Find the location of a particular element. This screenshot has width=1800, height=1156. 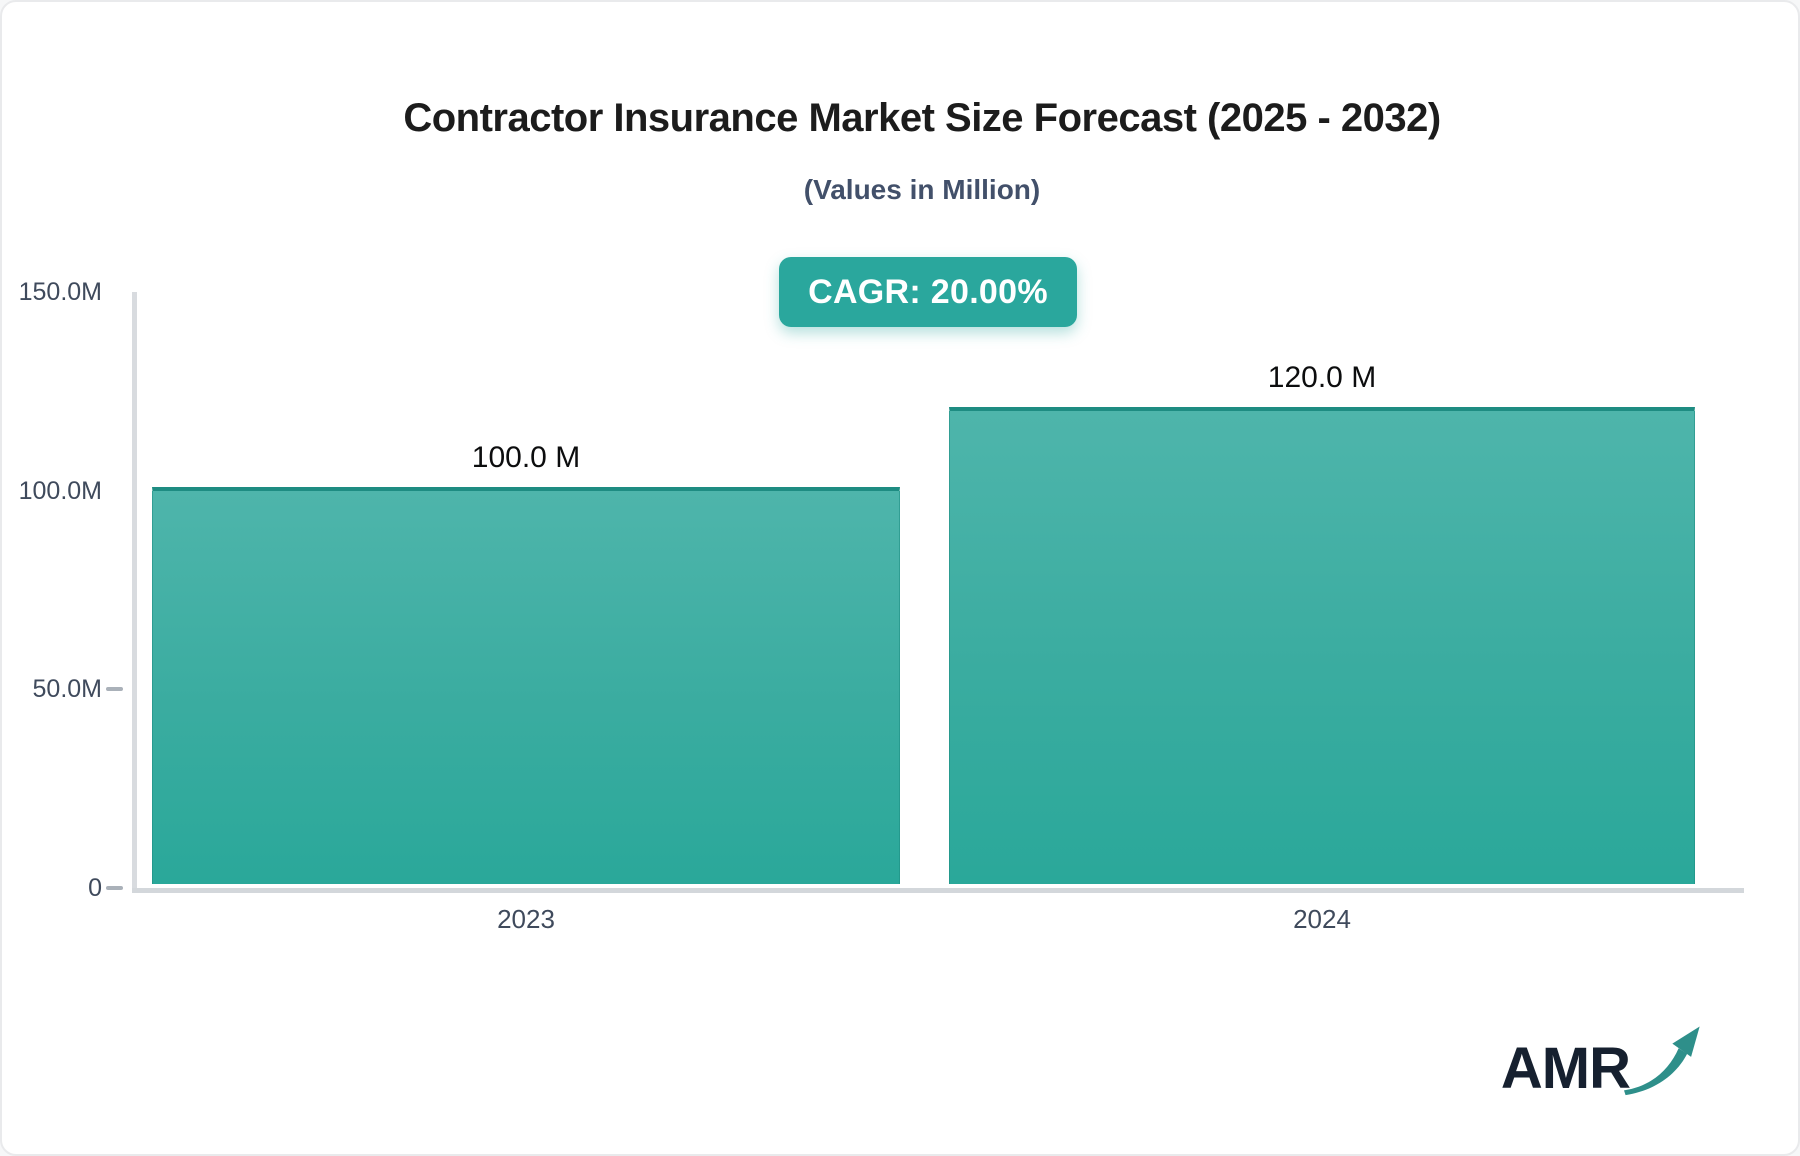

x-axis-line is located at coordinates (938, 890).